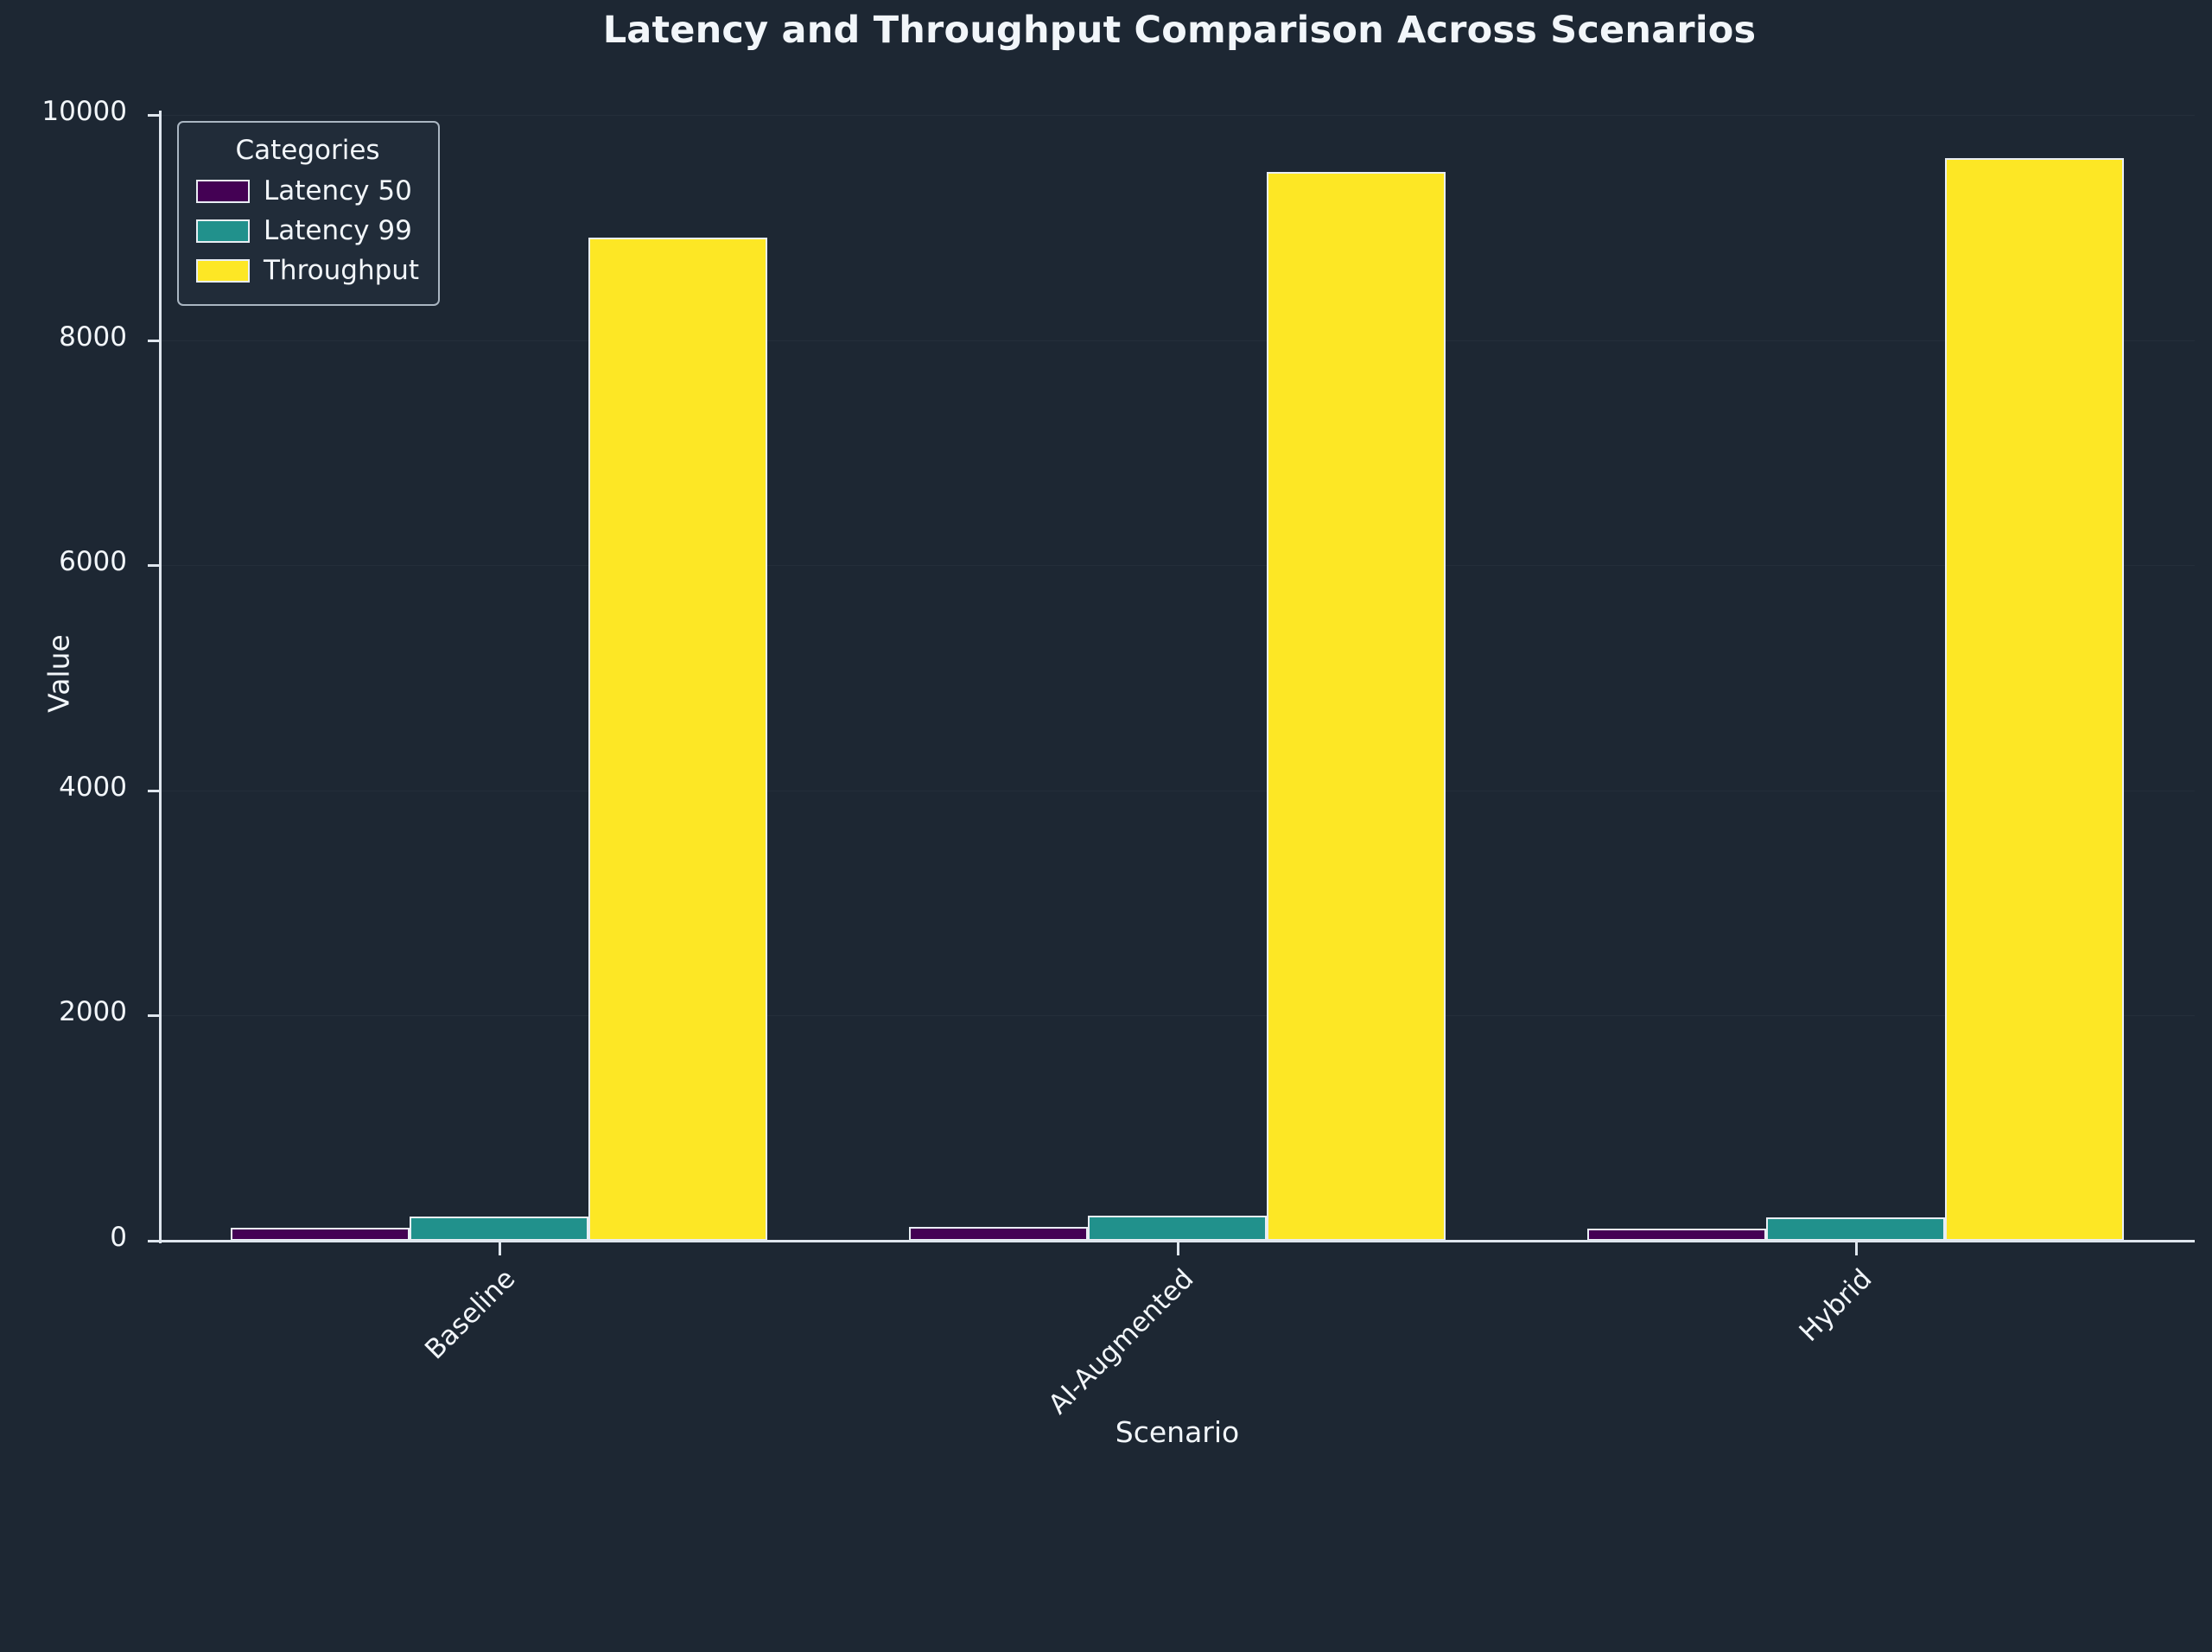  I want to click on x-tick-label: Hybrid, so click(1835, 1305).